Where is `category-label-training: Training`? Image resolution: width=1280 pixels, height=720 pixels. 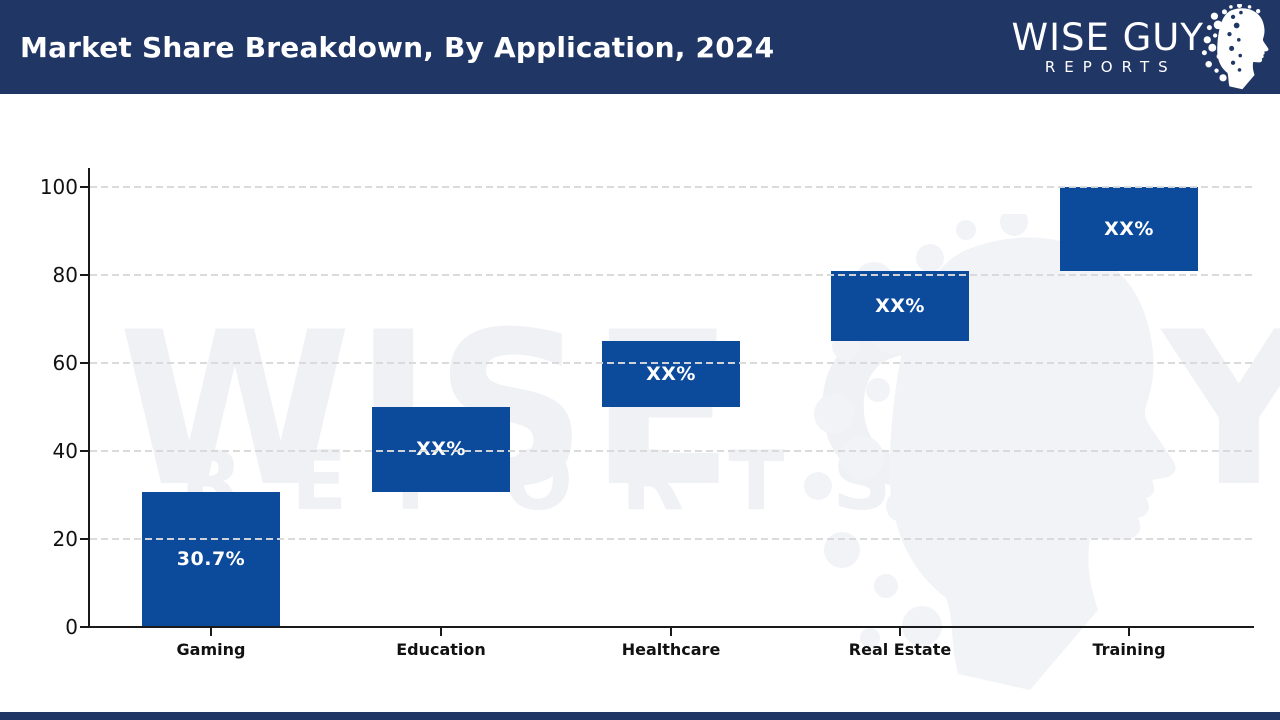
category-label-training: Training is located at coordinates (1129, 649).